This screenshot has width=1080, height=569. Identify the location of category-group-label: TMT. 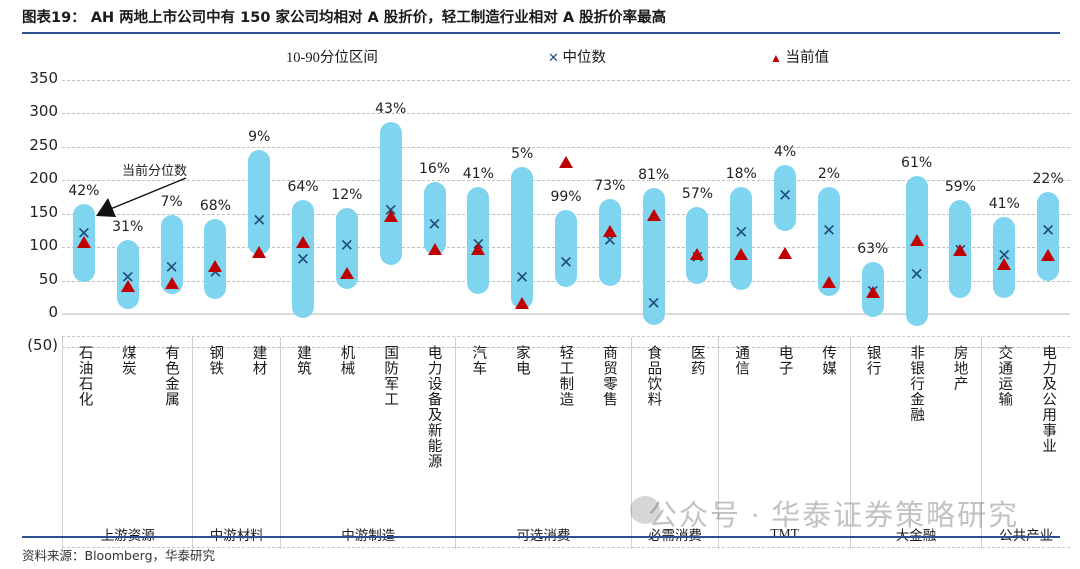
(784, 533).